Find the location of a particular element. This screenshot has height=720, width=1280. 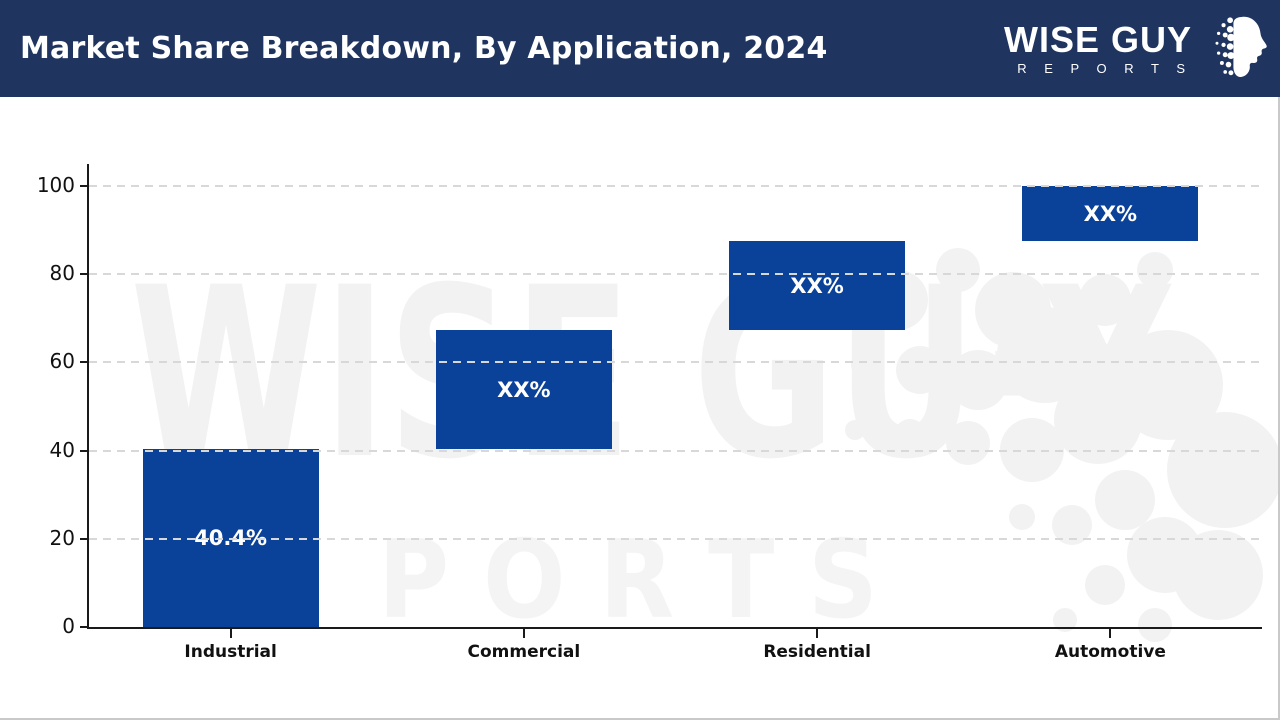

logo-face-icon is located at coordinates (1241, 46).